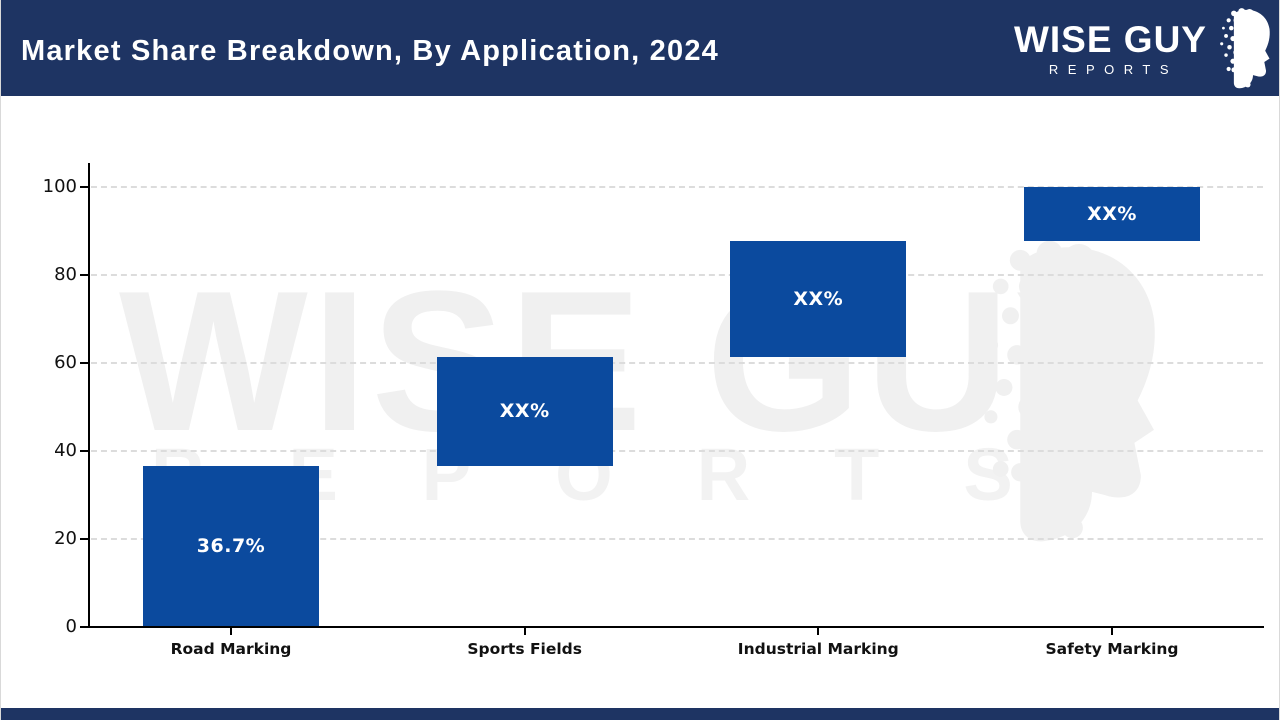  Describe the element at coordinates (640, 714) in the screenshot. I see `footer-bar` at that location.